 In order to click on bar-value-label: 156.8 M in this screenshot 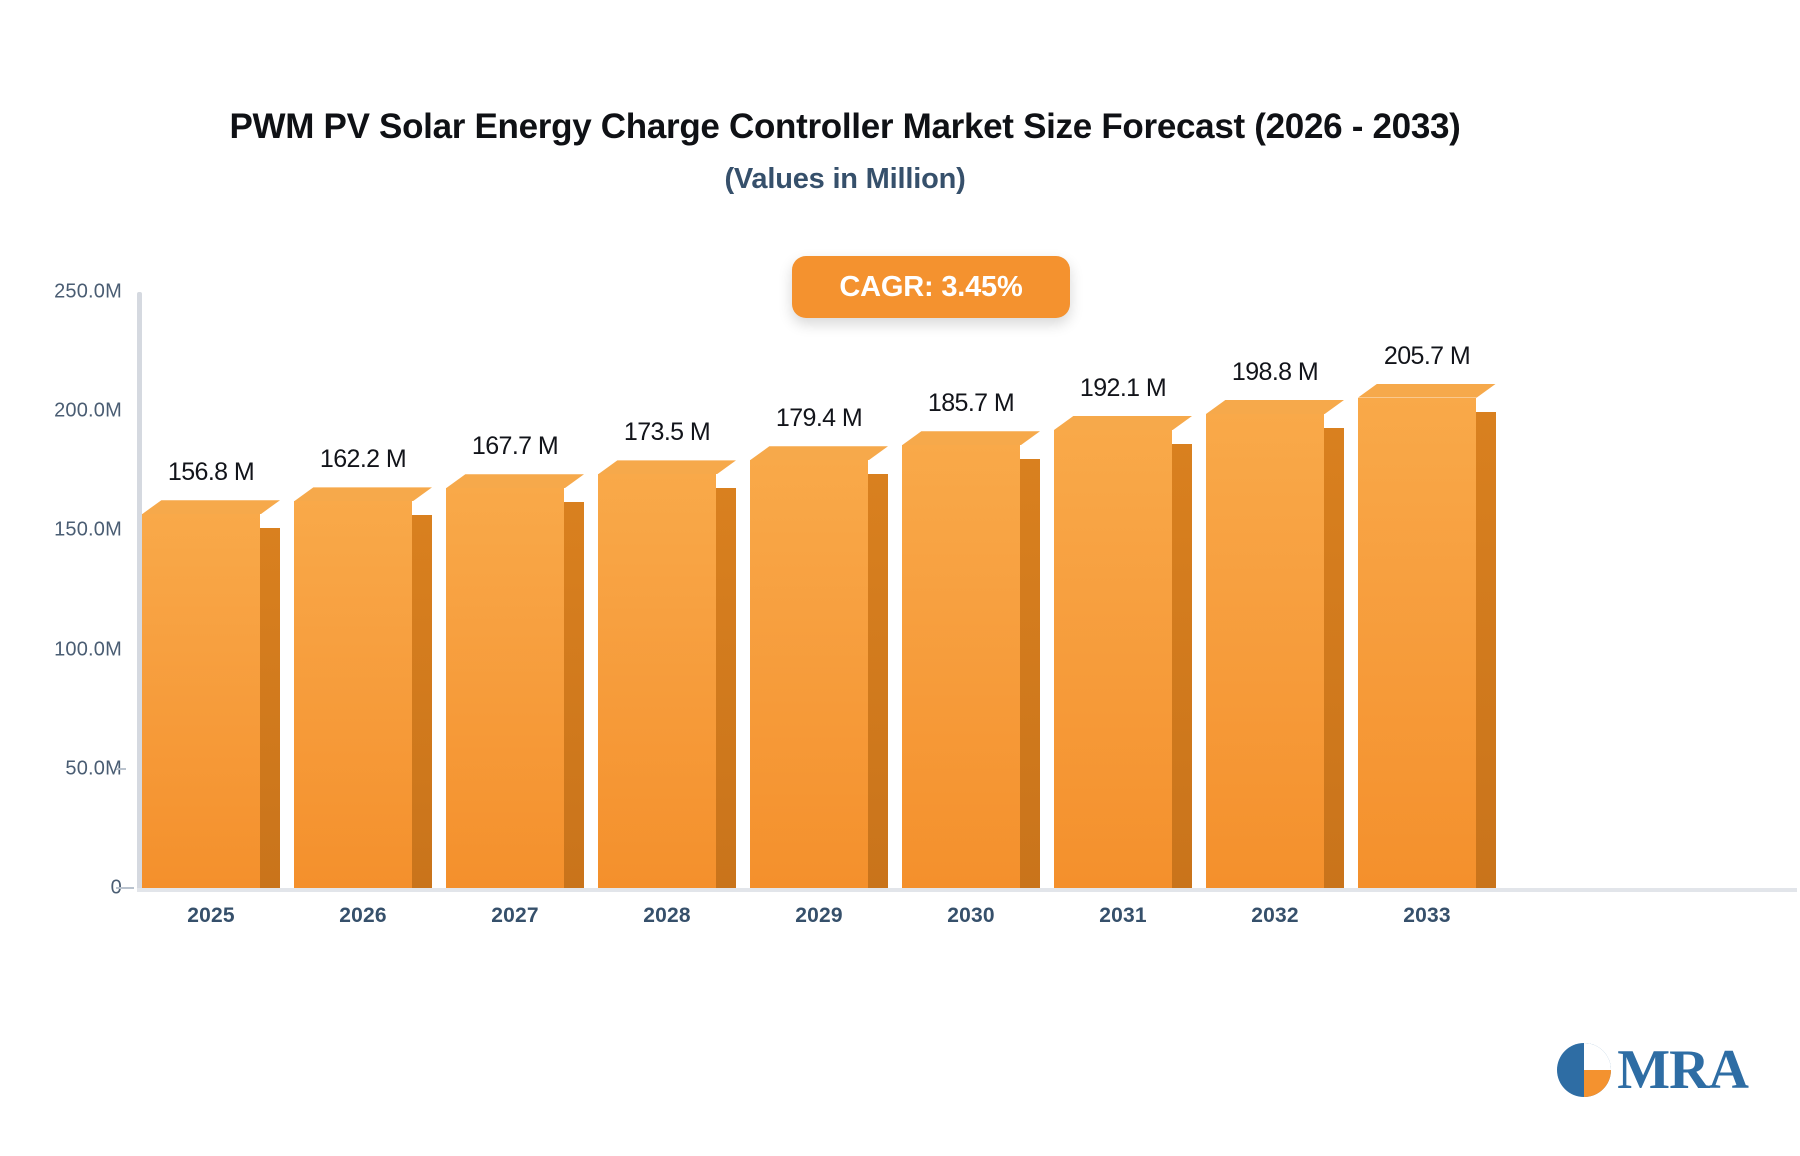, I will do `click(211, 472)`.